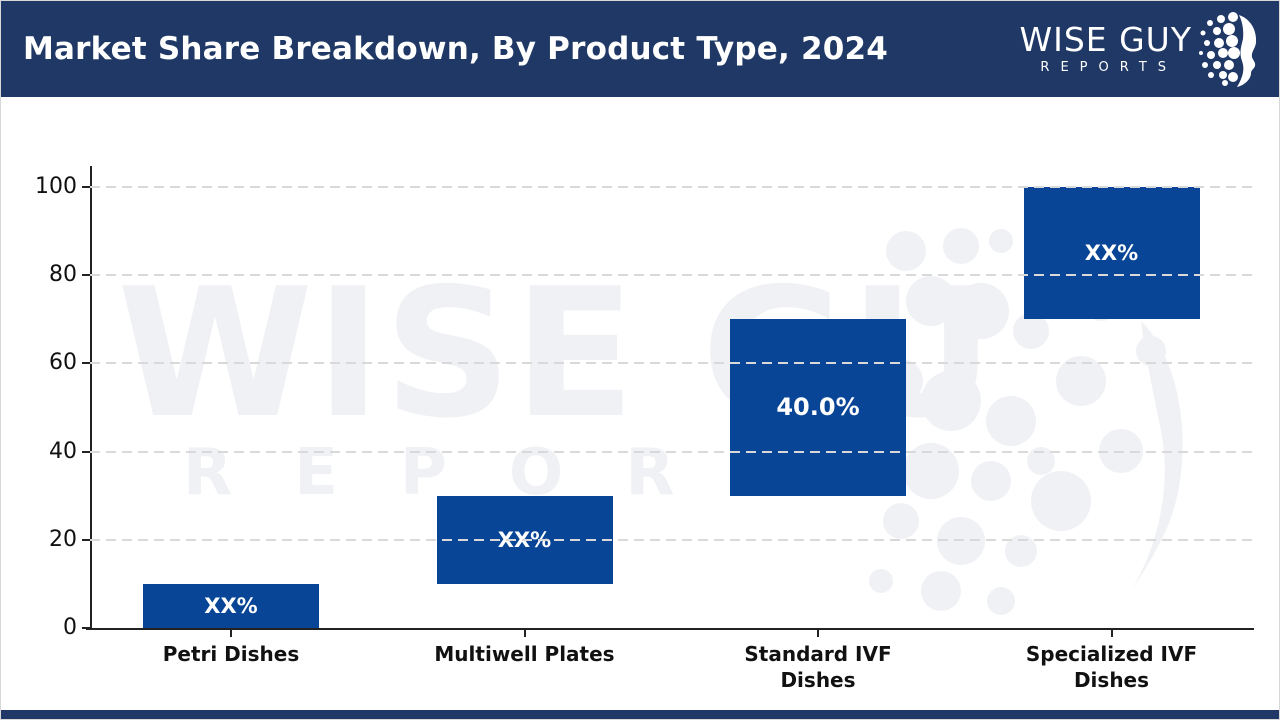 Image resolution: width=1280 pixels, height=720 pixels. I want to click on y-axis-line, so click(91, 398).